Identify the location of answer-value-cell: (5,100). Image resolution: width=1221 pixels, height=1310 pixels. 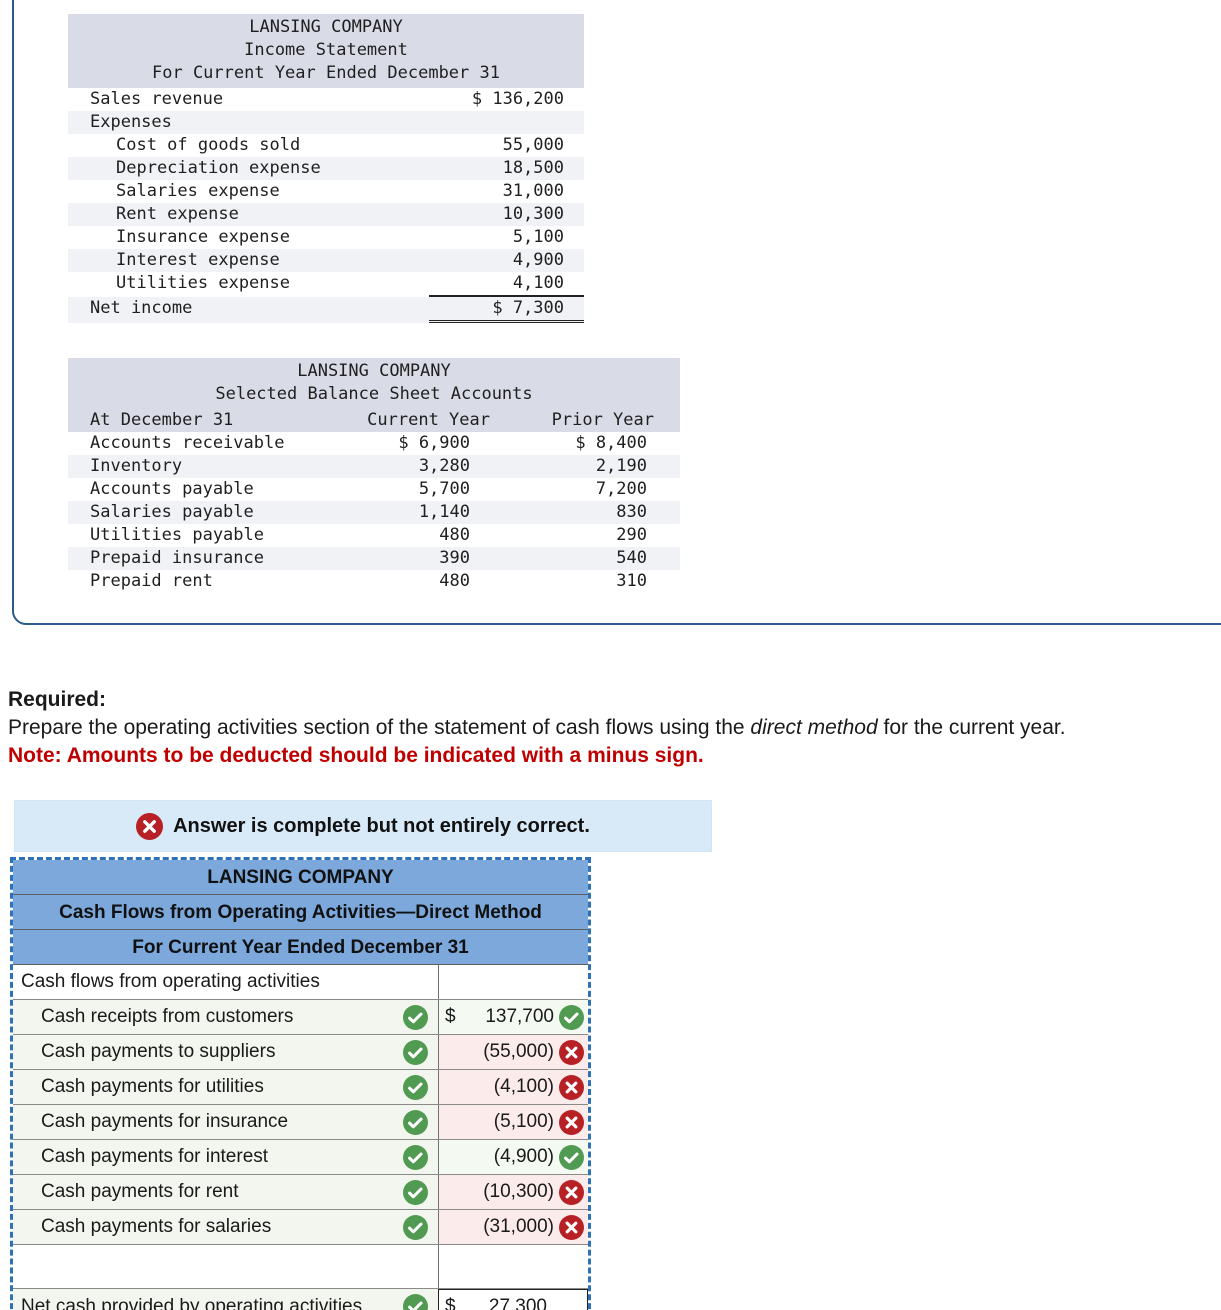
(513, 1122).